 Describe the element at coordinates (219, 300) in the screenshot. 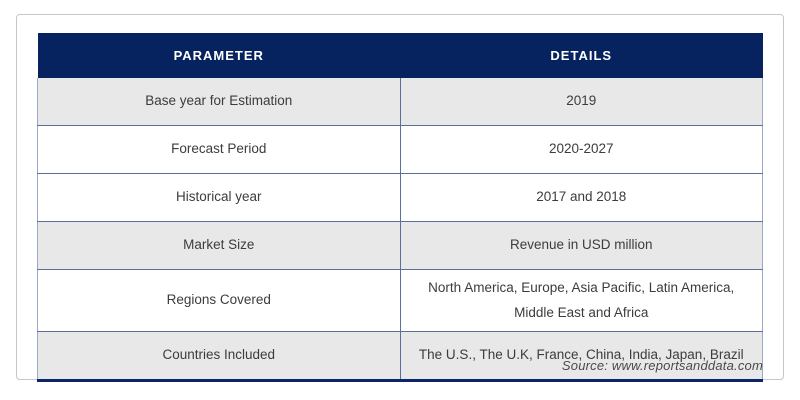

I see `parameter-cell: Regions Covered` at that location.